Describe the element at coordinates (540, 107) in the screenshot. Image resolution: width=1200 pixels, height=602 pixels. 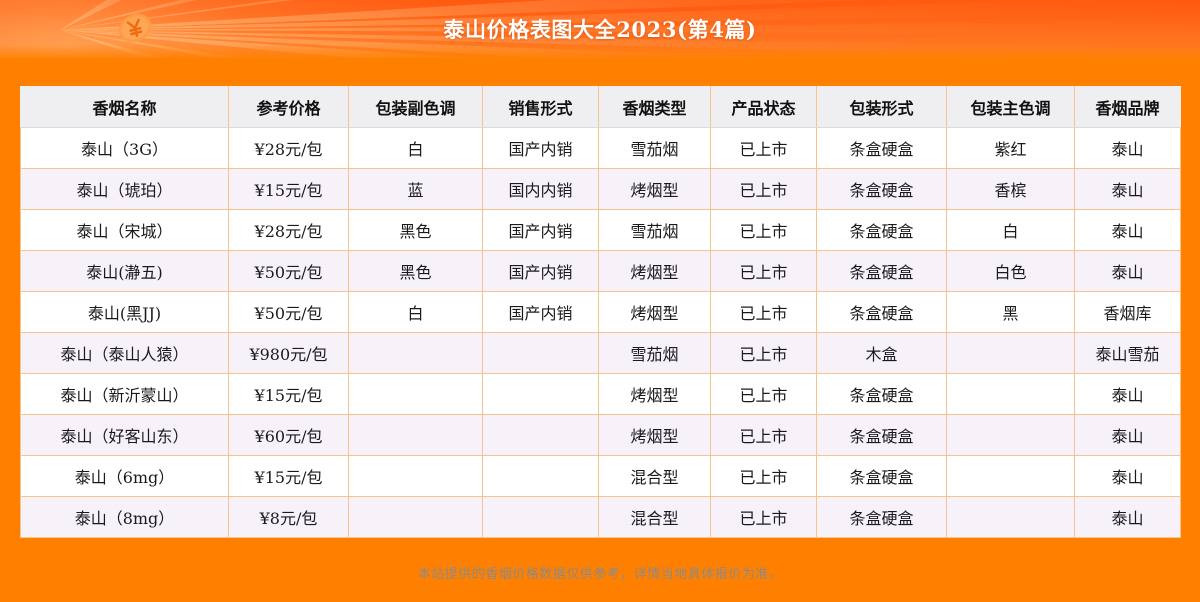
I see `column-header-sale-form: 销售形式` at that location.